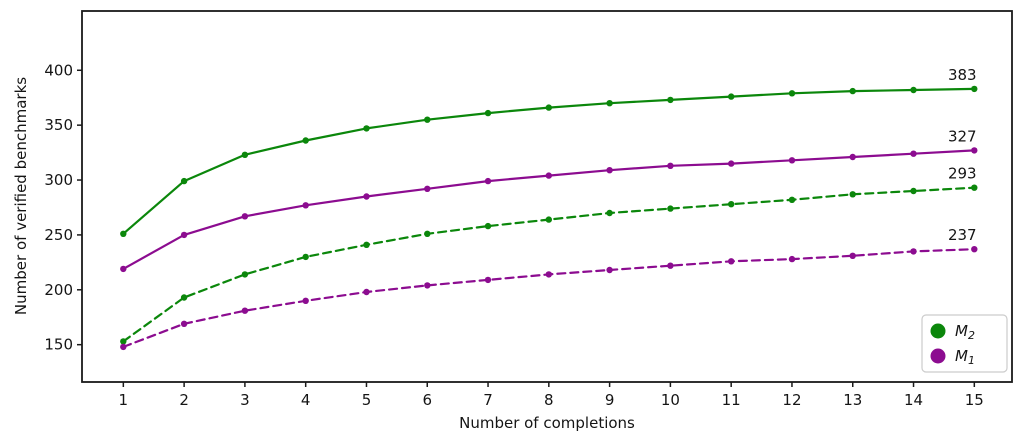  I want to click on x-tick-label: 6, so click(427, 400).